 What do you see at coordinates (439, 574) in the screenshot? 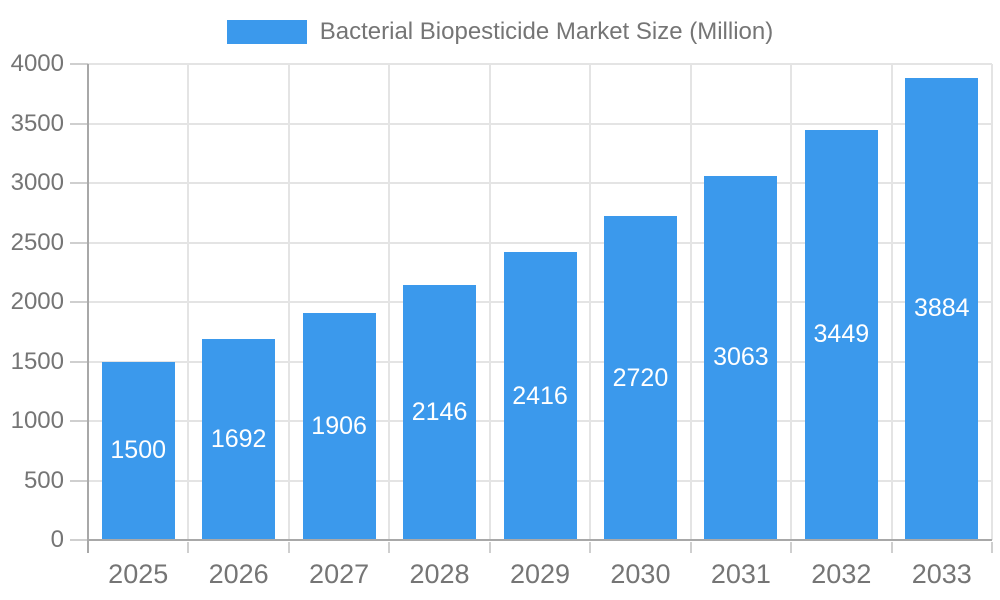
I see `x-axis-label: 2028` at bounding box center [439, 574].